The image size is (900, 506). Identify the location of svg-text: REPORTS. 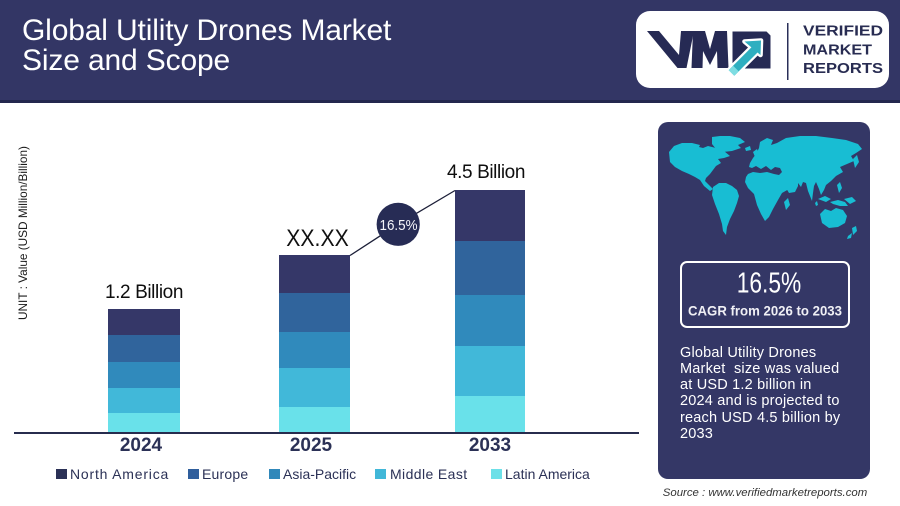
(843, 69).